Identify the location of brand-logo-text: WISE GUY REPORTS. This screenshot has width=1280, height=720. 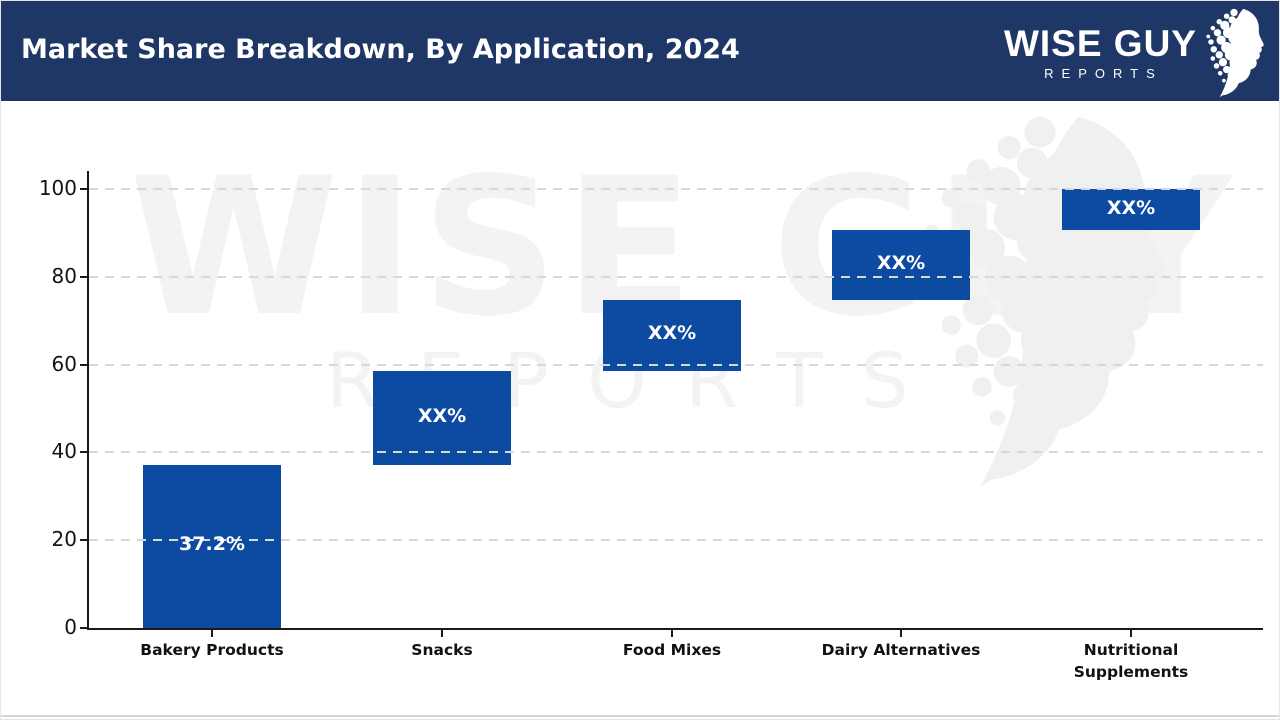
(1100, 53).